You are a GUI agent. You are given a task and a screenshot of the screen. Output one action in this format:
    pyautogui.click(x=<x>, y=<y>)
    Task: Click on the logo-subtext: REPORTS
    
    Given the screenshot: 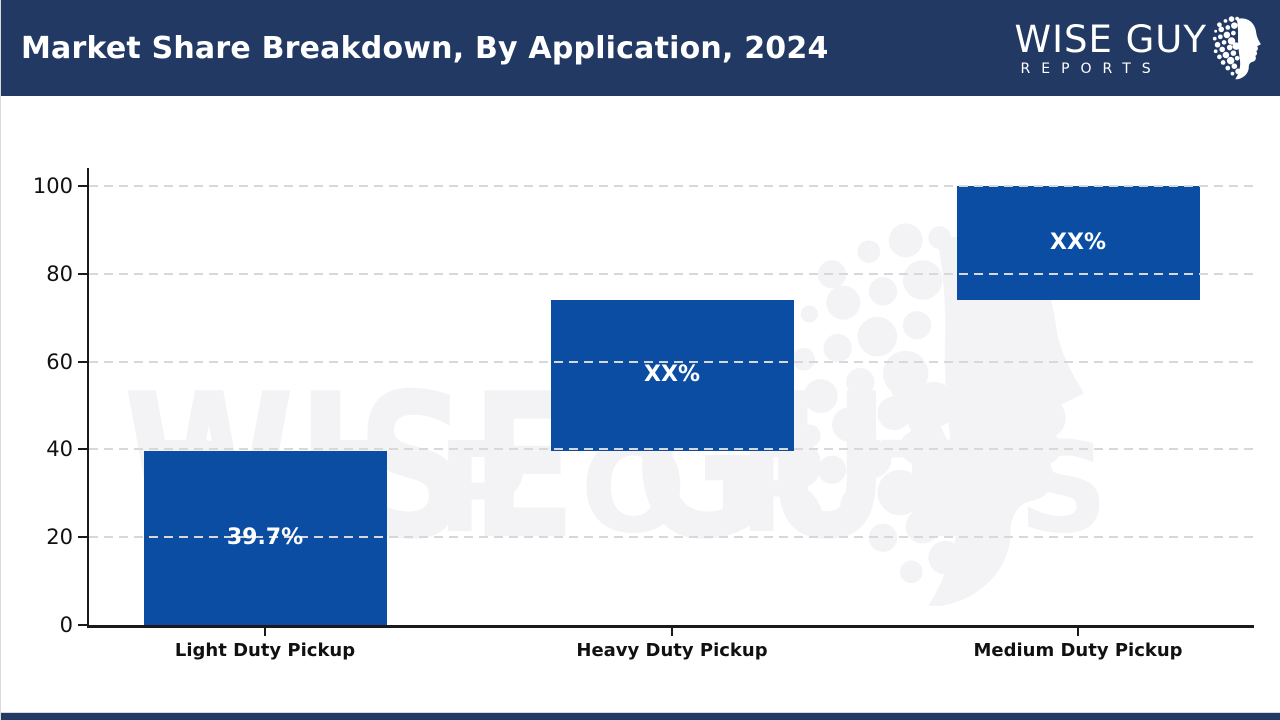 What is the action you would take?
    pyautogui.click(x=1091, y=68)
    